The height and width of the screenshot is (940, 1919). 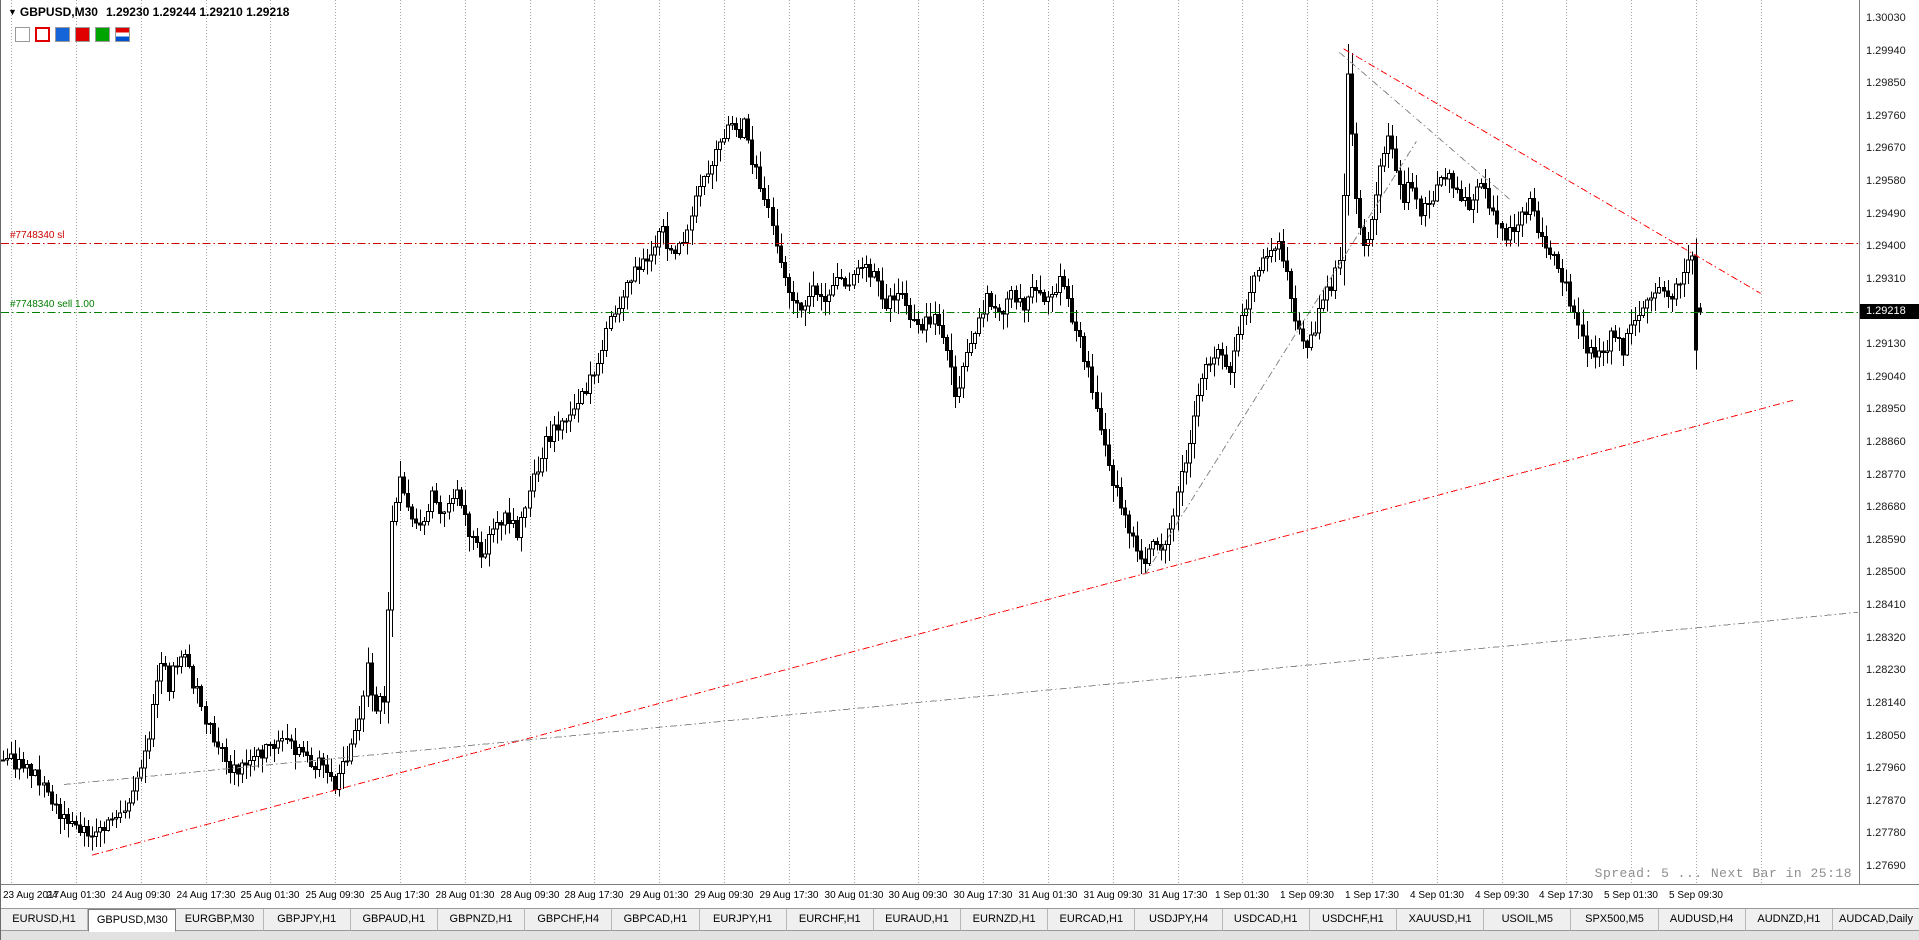 What do you see at coordinates (1441, 920) in the screenshot?
I see `tab-xauusd-h1: XAUUSD,H1` at bounding box center [1441, 920].